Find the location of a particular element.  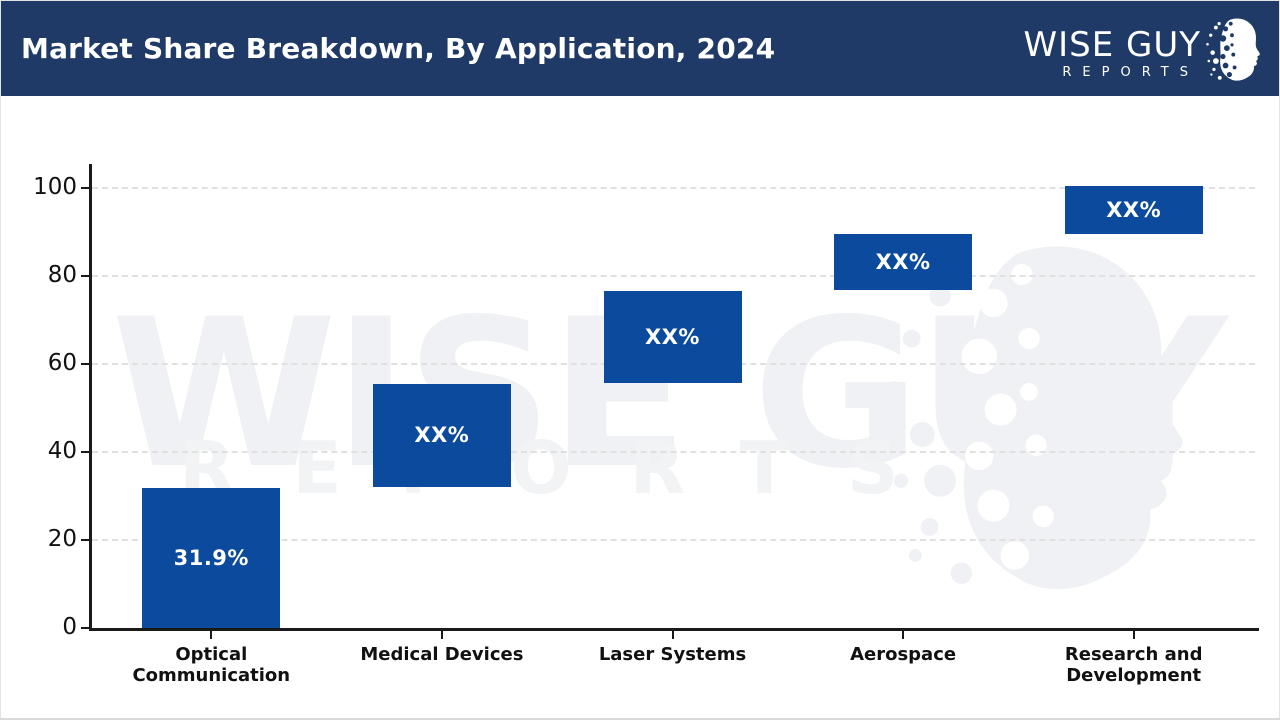

x-tick-label: Aerospace is located at coordinates (903, 654).